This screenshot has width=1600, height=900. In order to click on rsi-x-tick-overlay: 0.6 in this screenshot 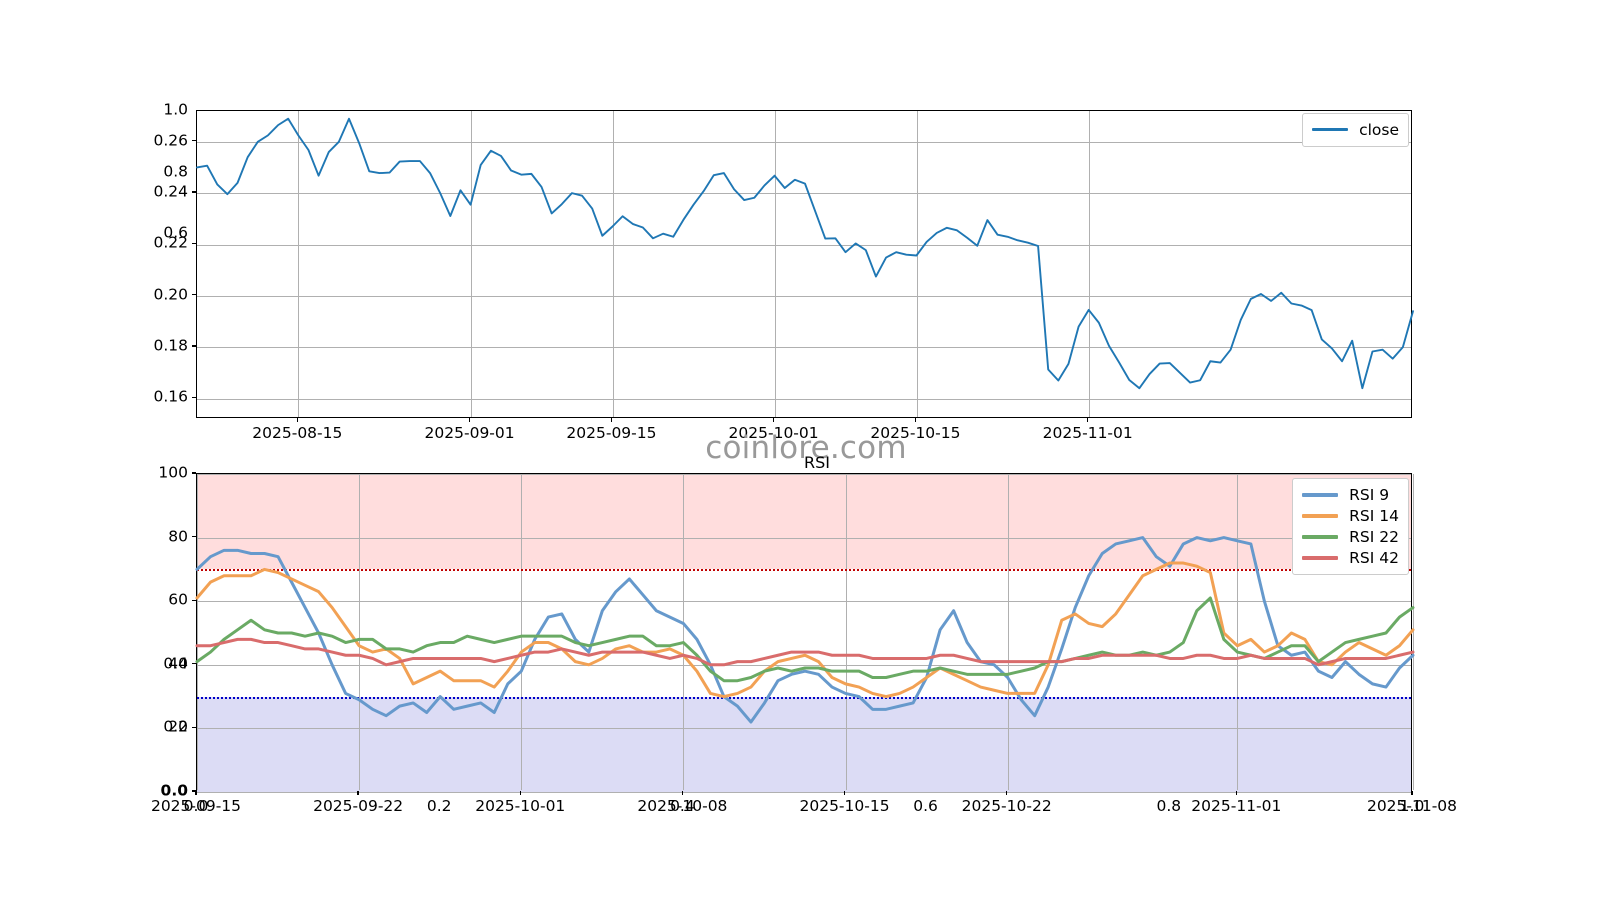, I will do `click(925, 806)`.